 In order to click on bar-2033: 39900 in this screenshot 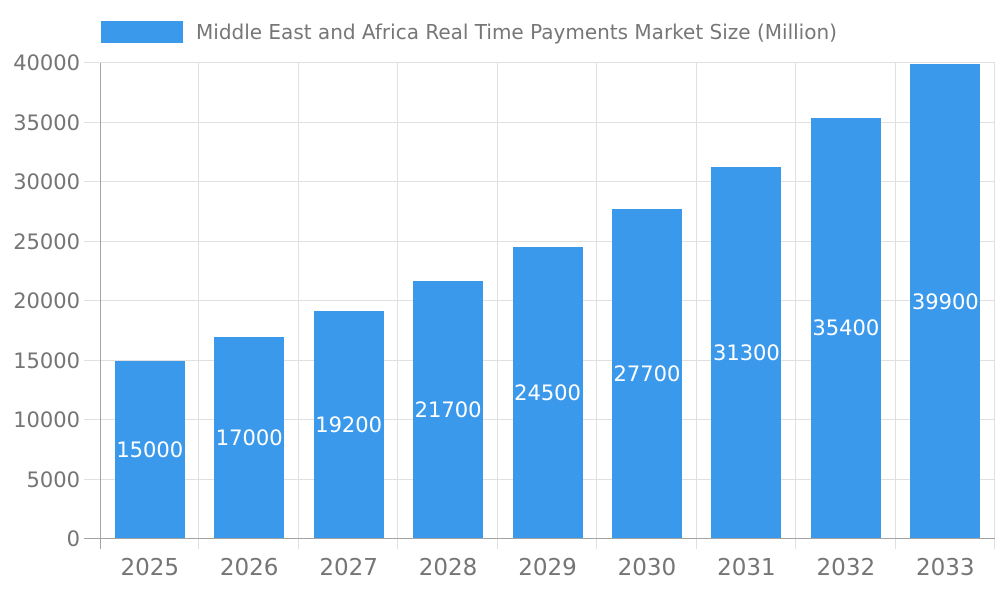, I will do `click(945, 301)`.